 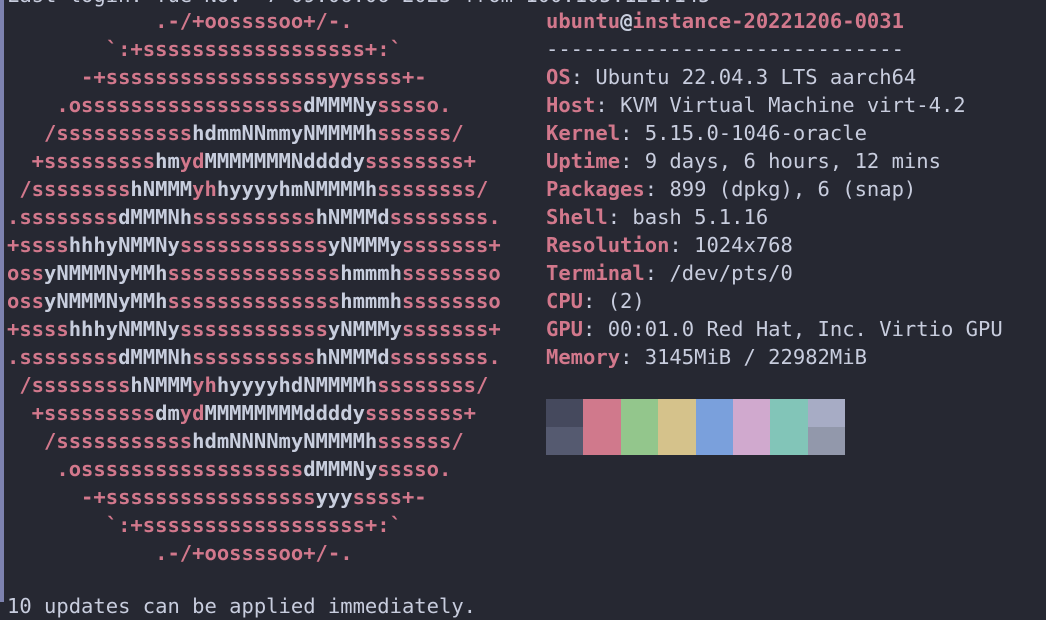 What do you see at coordinates (626, 301) in the screenshot?
I see `sysinfo-value: (2)` at bounding box center [626, 301].